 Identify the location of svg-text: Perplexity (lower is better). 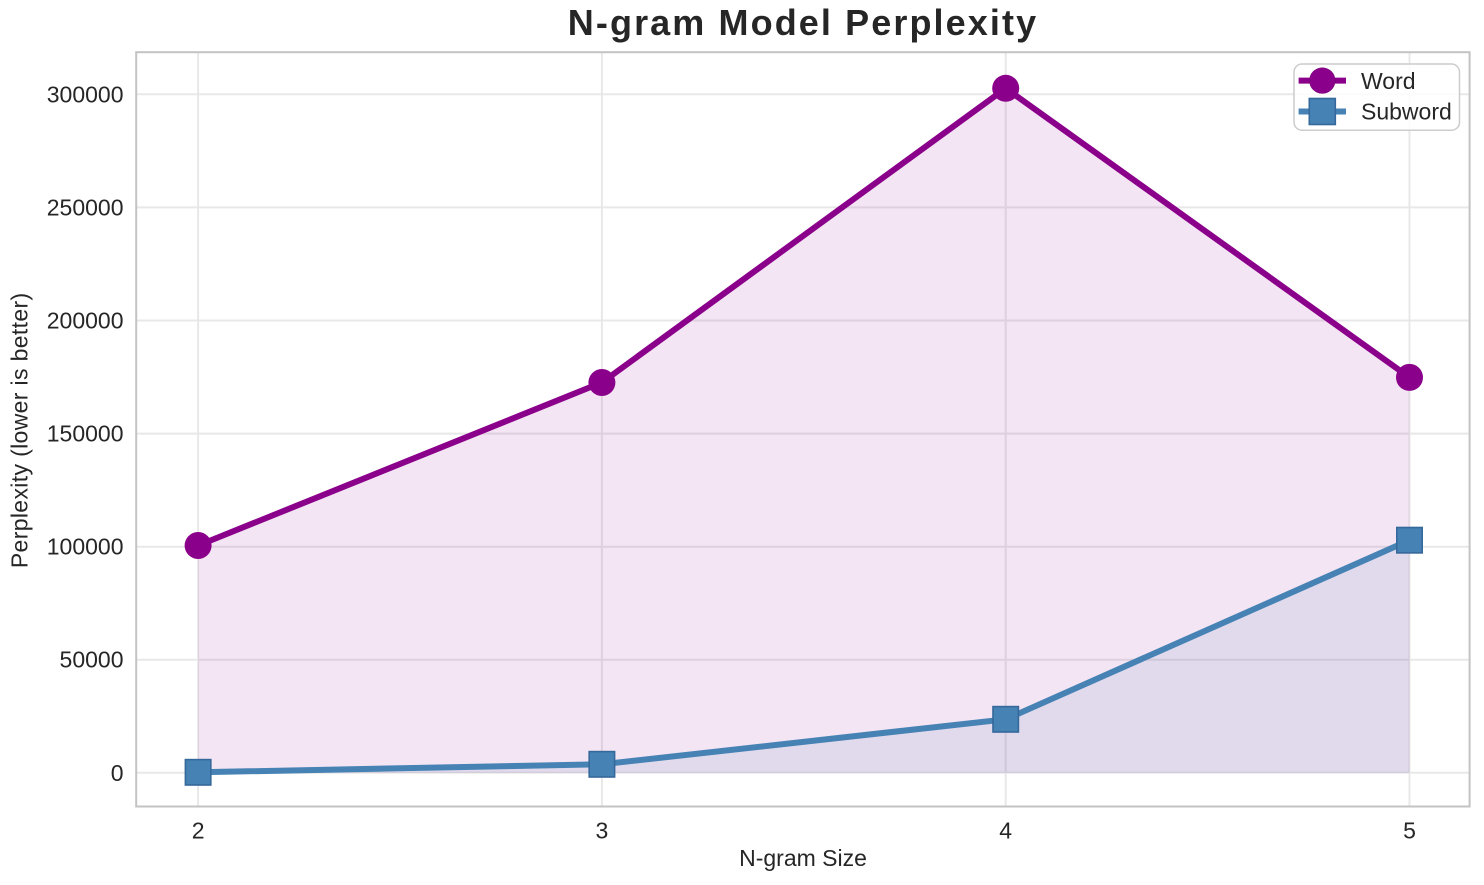
(20, 430).